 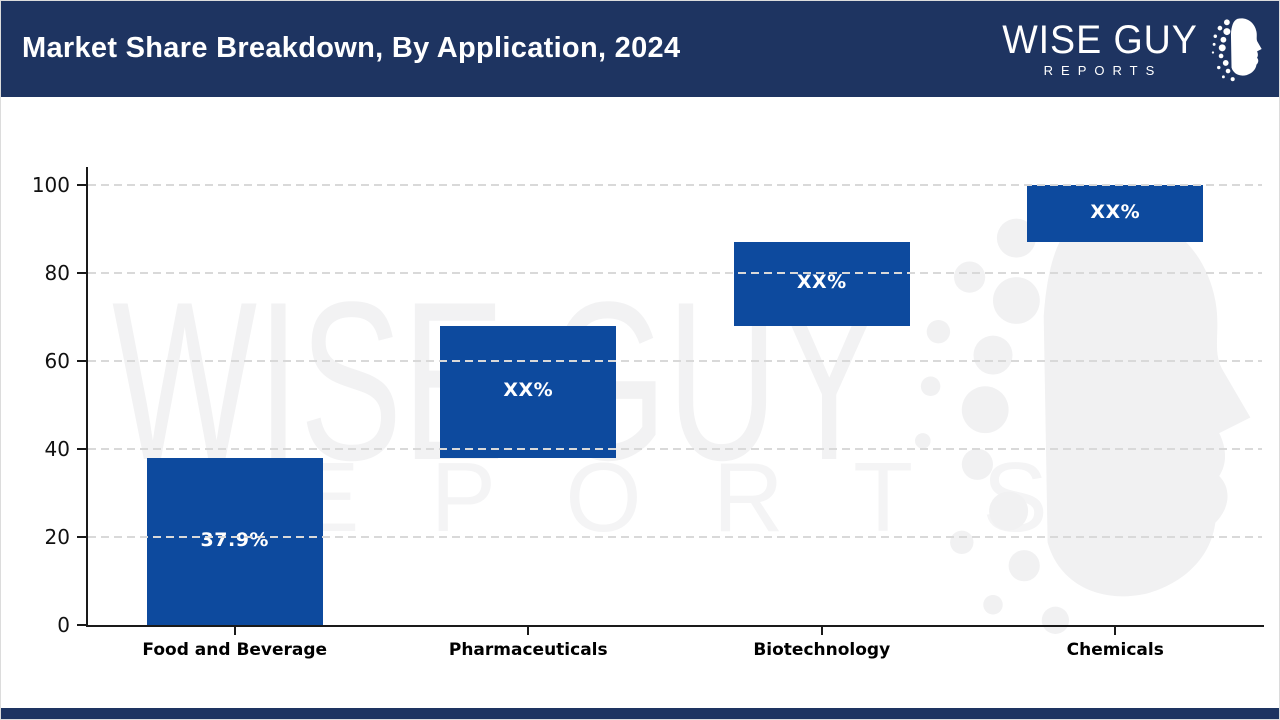 What do you see at coordinates (235, 650) in the screenshot?
I see `x-axis-category-label-food-and-beverage: Food and Beverage` at bounding box center [235, 650].